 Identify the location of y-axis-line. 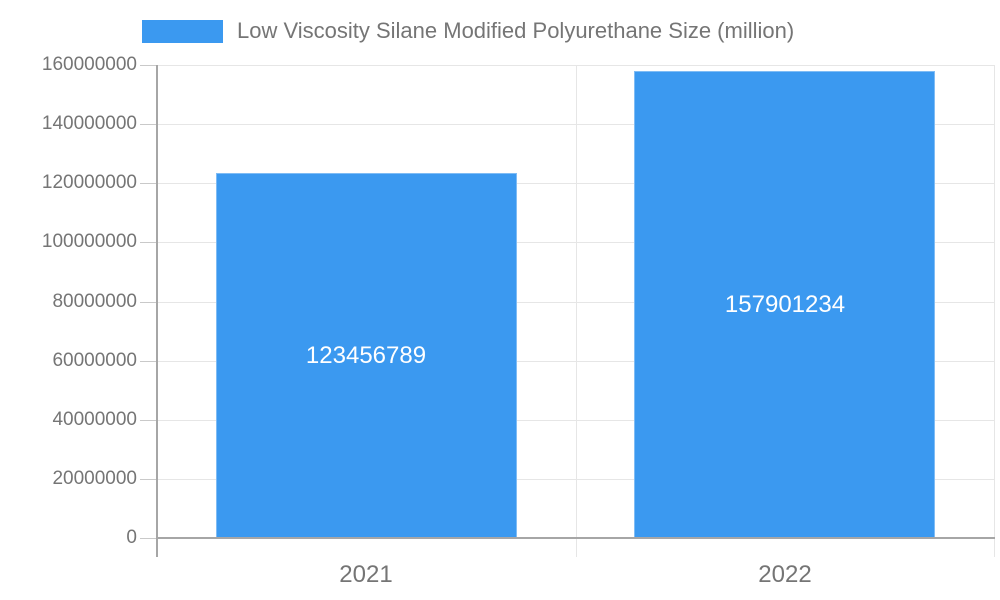
(157, 311).